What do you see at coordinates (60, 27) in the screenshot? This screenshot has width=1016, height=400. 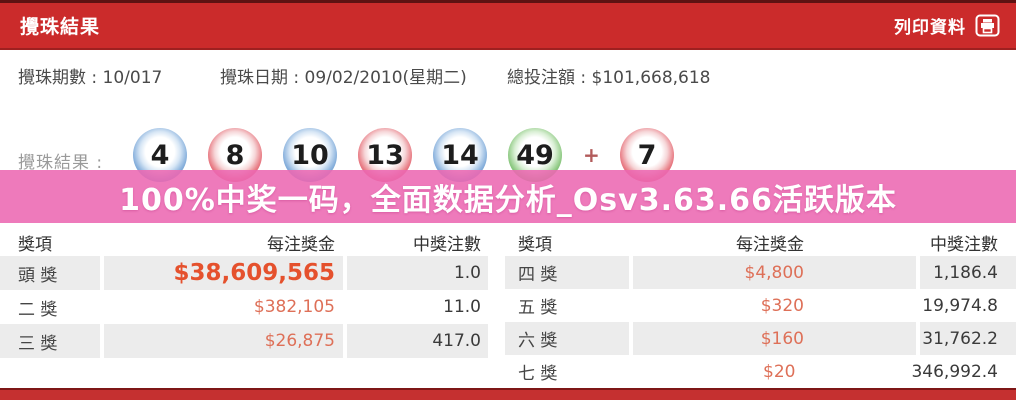 I see `page-title: 攪珠結果` at bounding box center [60, 27].